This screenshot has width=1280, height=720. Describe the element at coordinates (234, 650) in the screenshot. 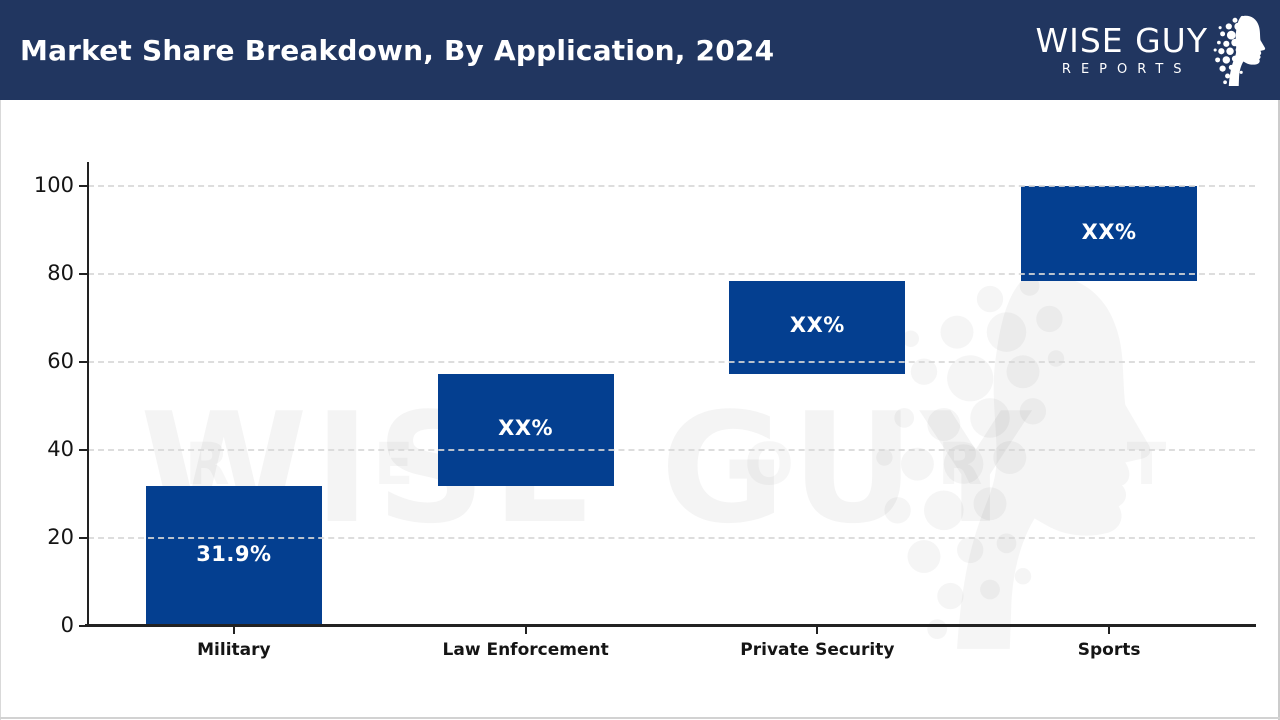

I see `x-category-label: Military` at that location.